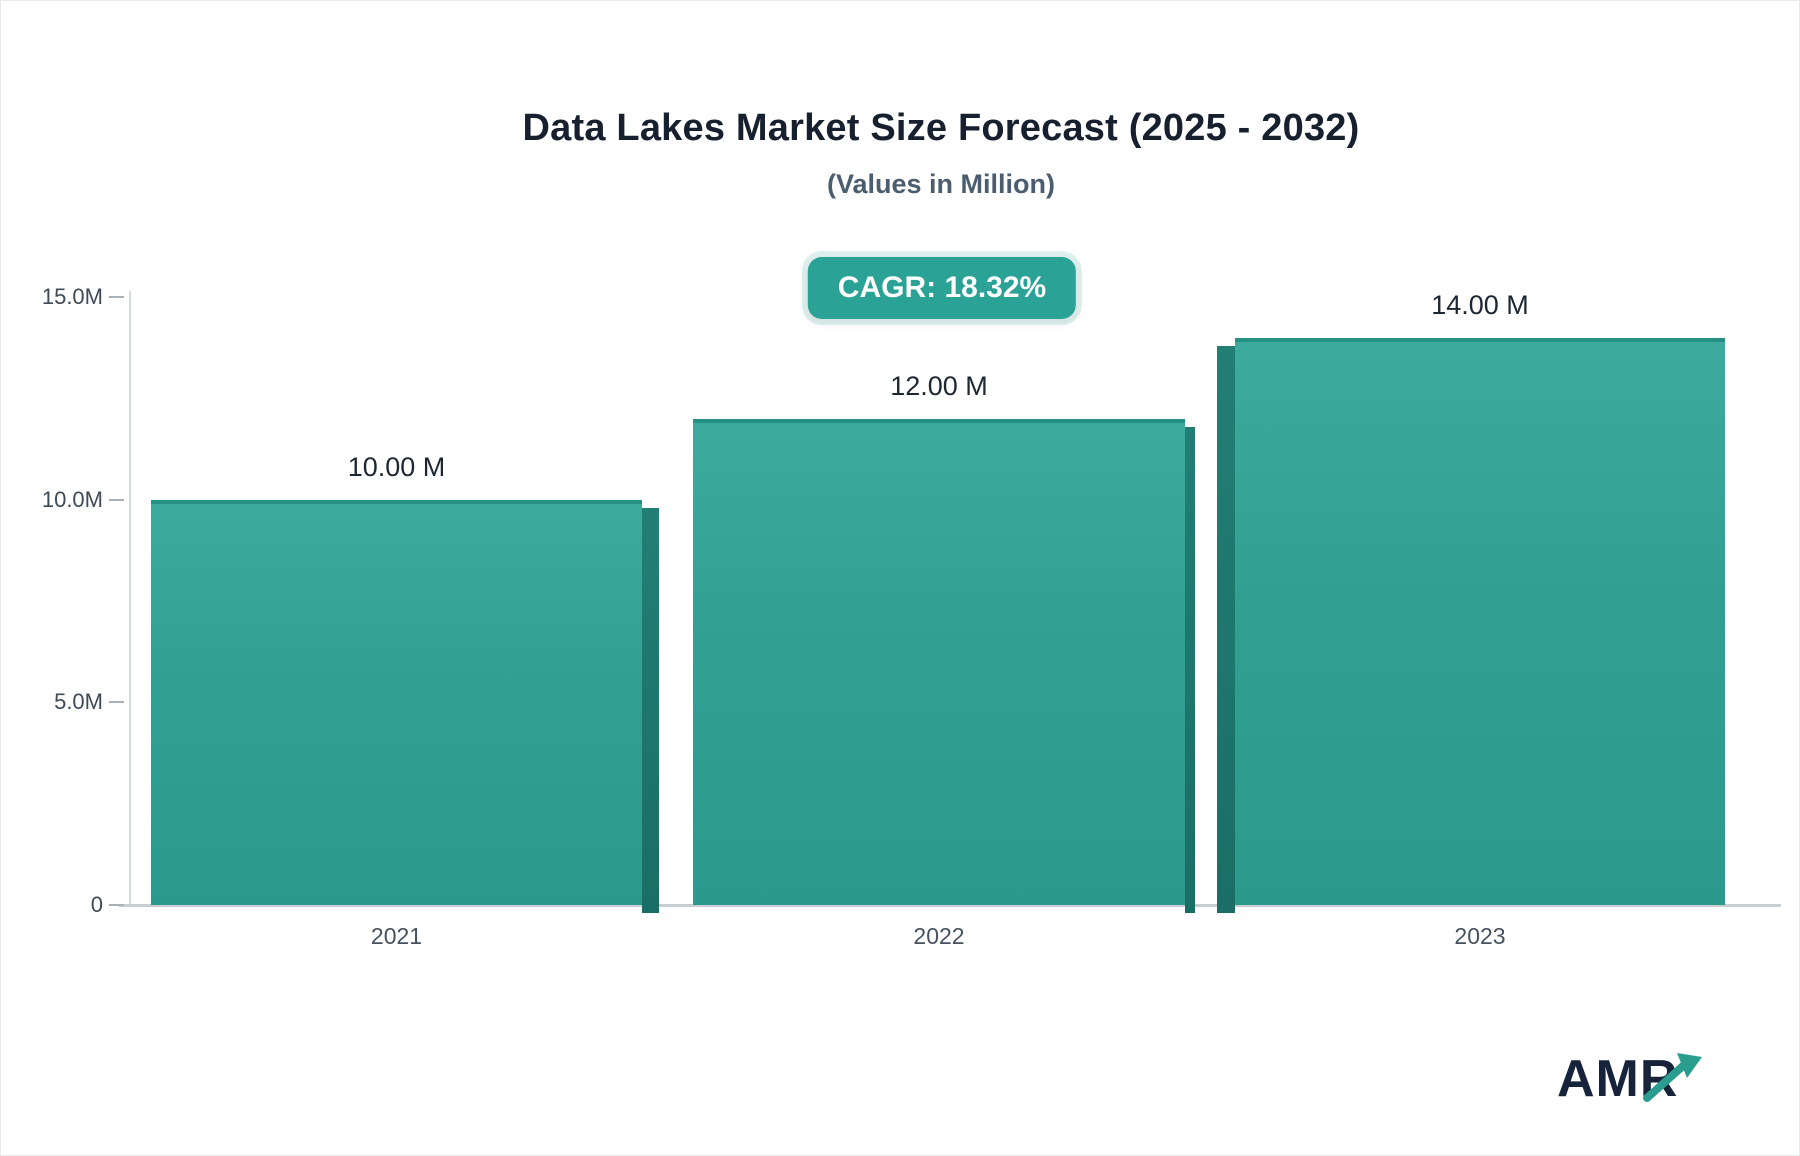  What do you see at coordinates (72, 296) in the screenshot?
I see `y-tick-label: 15.0M` at bounding box center [72, 296].